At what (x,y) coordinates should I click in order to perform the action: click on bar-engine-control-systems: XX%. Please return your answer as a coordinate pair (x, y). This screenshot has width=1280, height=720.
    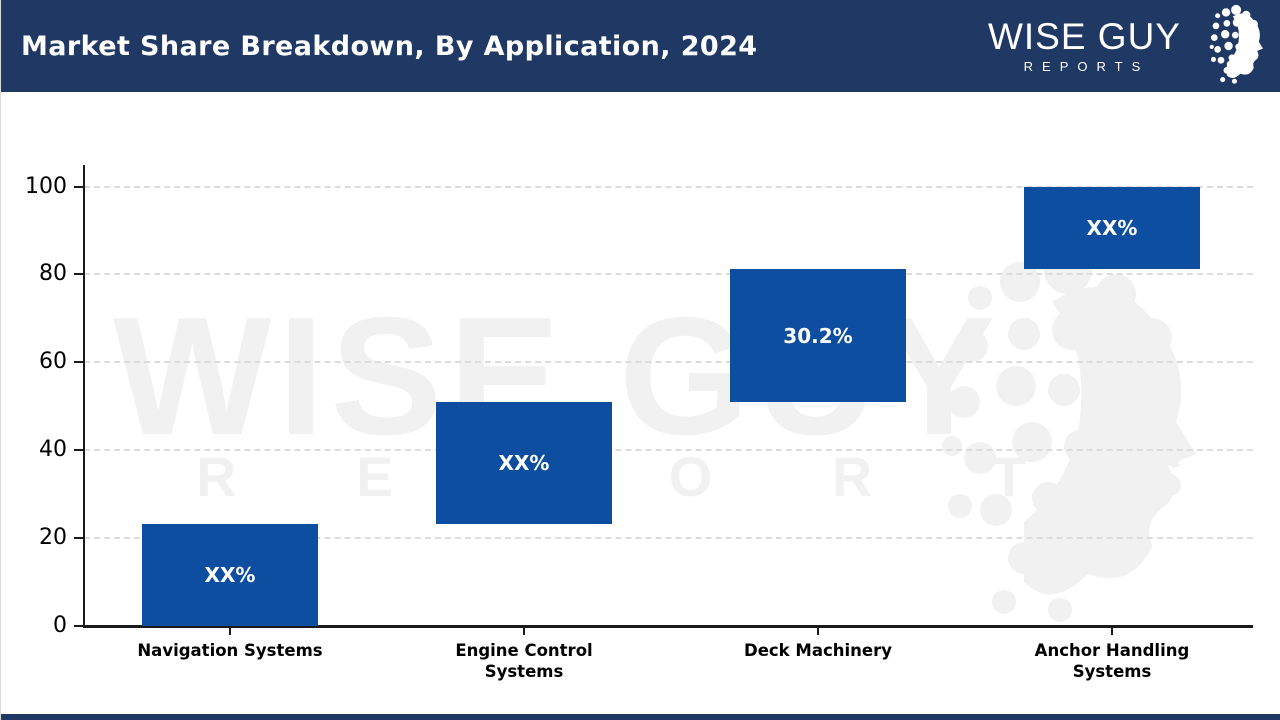
    Looking at the image, I should click on (524, 462).